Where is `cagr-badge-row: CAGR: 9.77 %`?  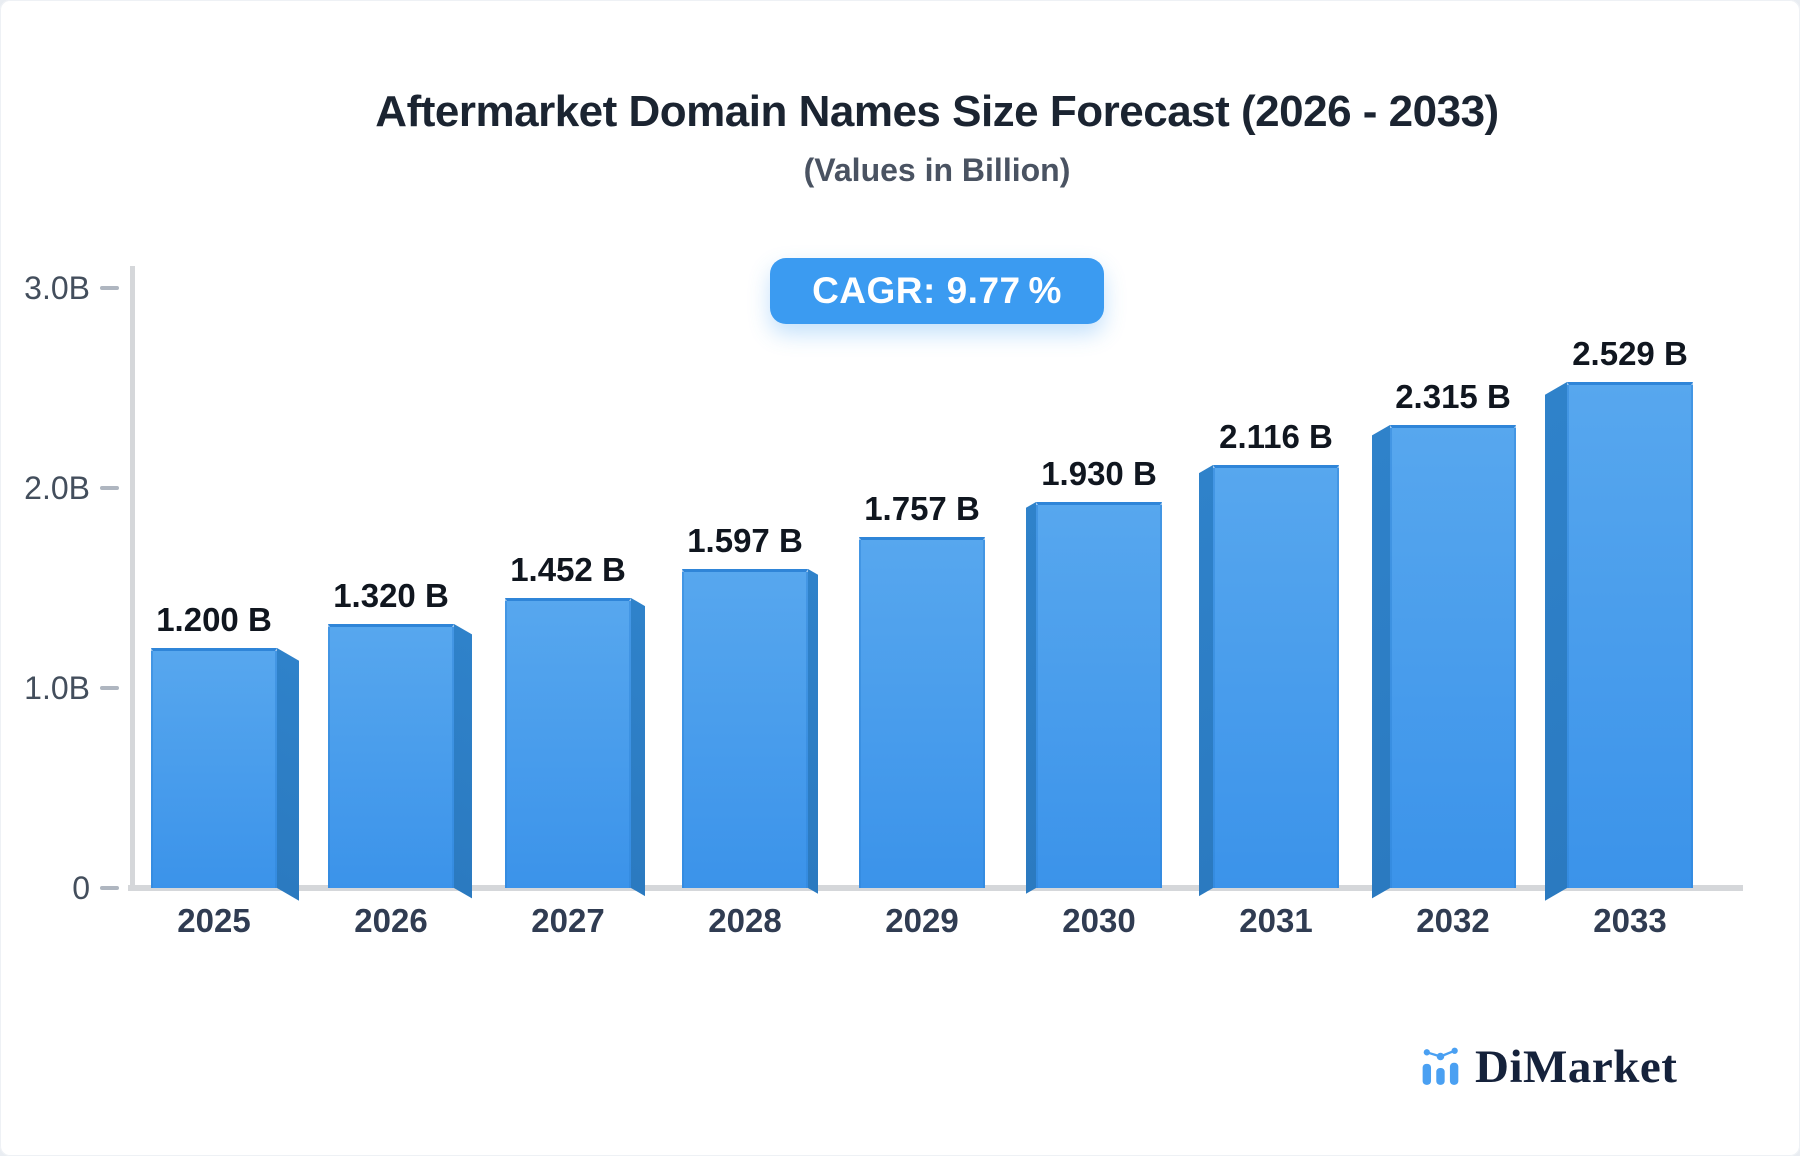
cagr-badge-row: CAGR: 9.77 % is located at coordinates (937, 291).